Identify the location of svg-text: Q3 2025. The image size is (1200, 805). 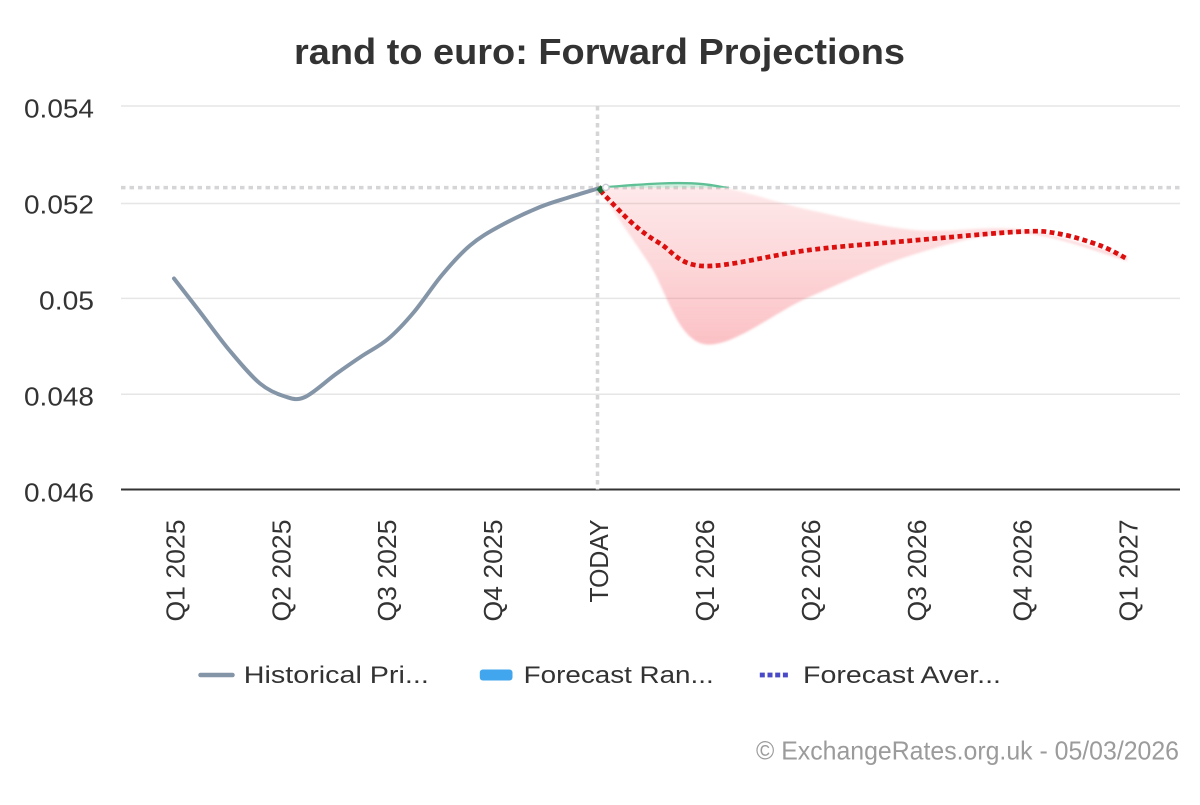
(387, 571).